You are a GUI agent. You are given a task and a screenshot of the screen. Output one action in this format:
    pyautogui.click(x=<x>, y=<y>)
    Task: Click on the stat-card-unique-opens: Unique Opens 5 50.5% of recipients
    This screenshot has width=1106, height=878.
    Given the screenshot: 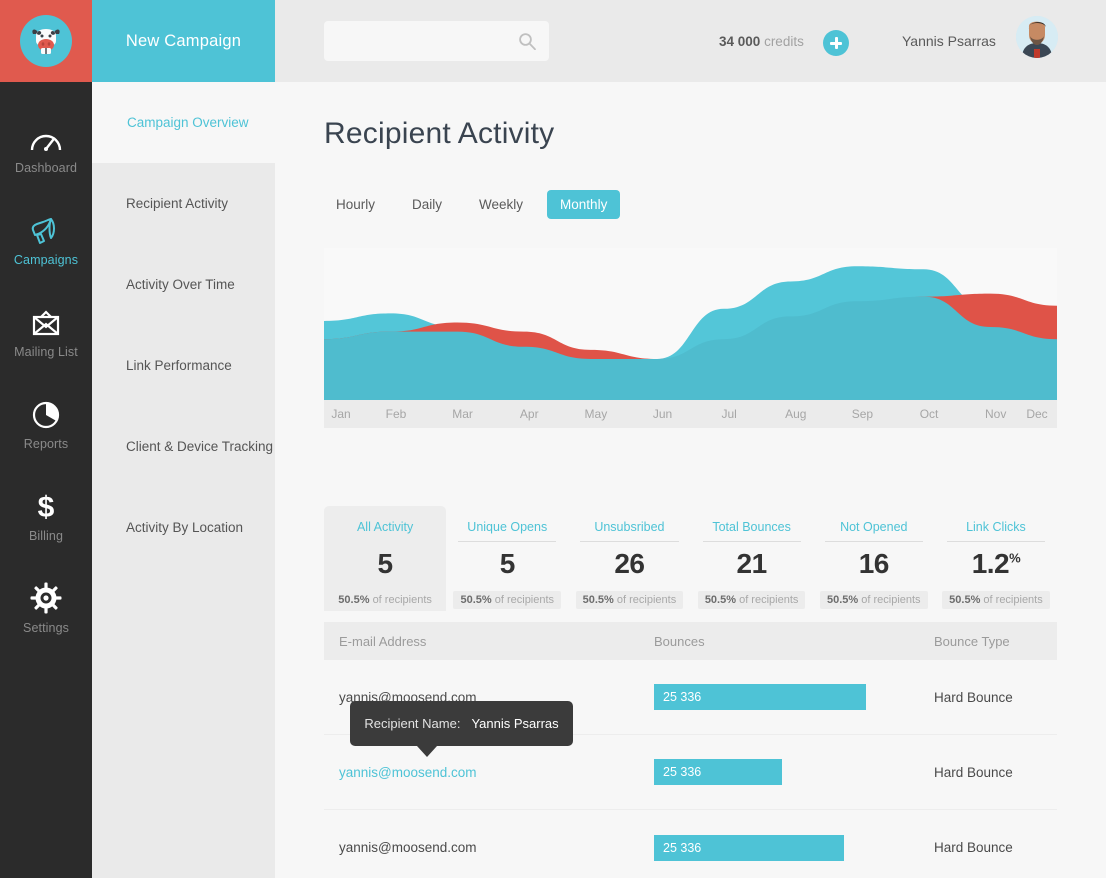 What is the action you would take?
    pyautogui.click(x=507, y=558)
    